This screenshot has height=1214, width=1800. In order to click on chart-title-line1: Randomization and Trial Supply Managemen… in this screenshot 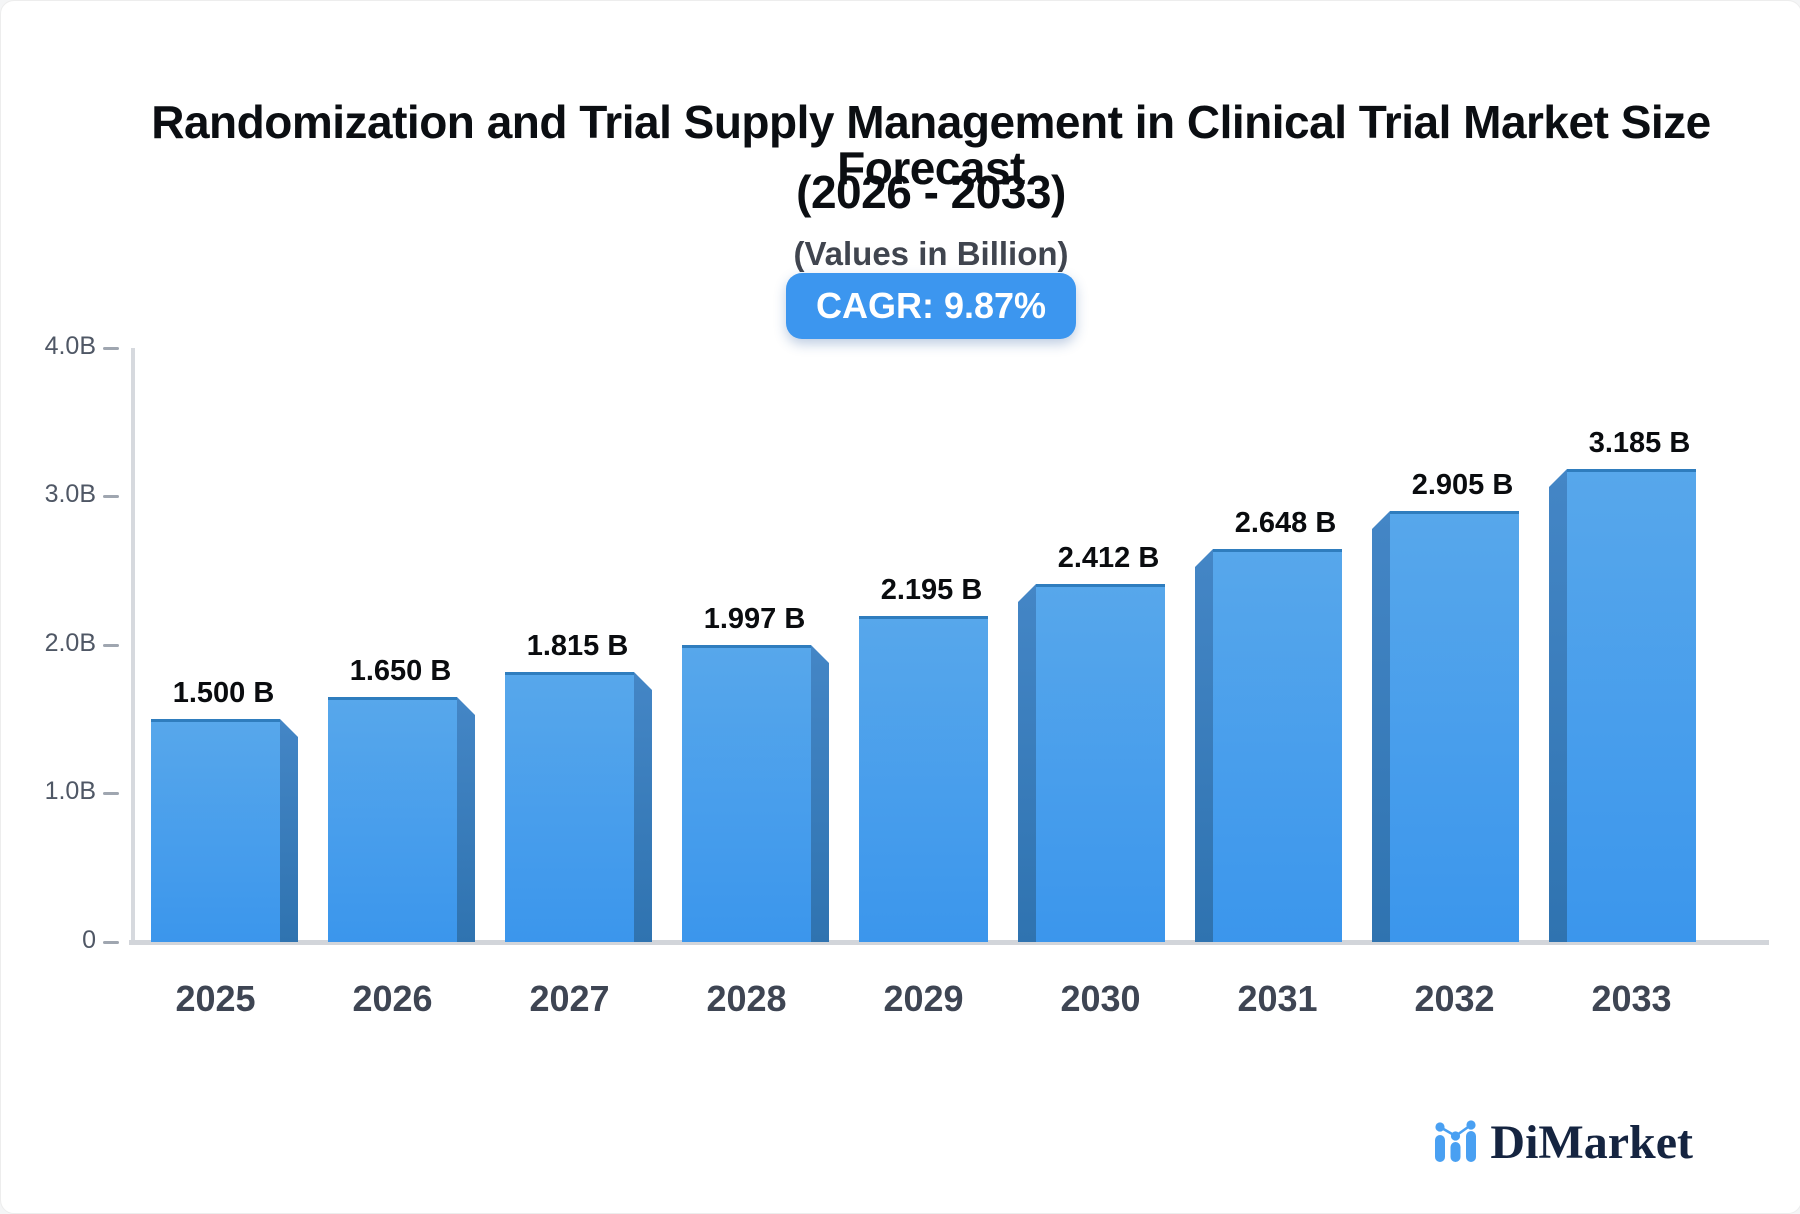, I will do `click(931, 145)`.